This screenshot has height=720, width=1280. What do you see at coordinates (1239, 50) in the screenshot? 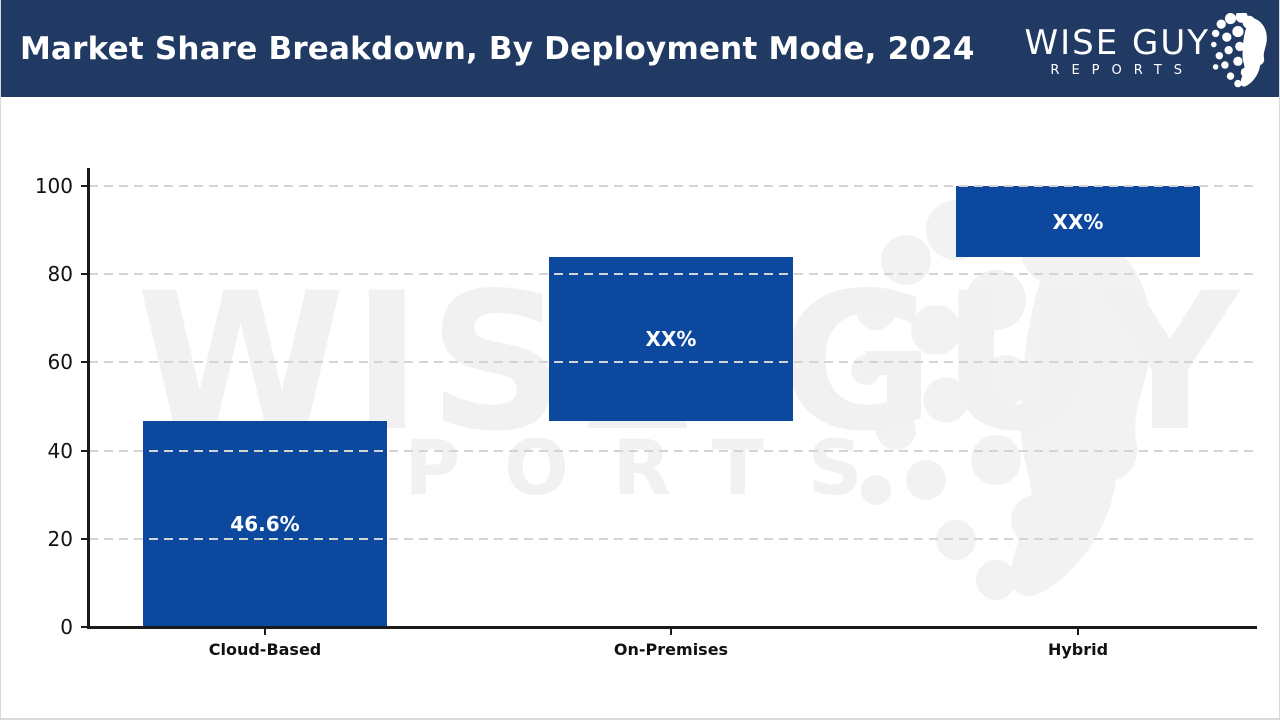
I see `logo-face-icon` at bounding box center [1239, 50].